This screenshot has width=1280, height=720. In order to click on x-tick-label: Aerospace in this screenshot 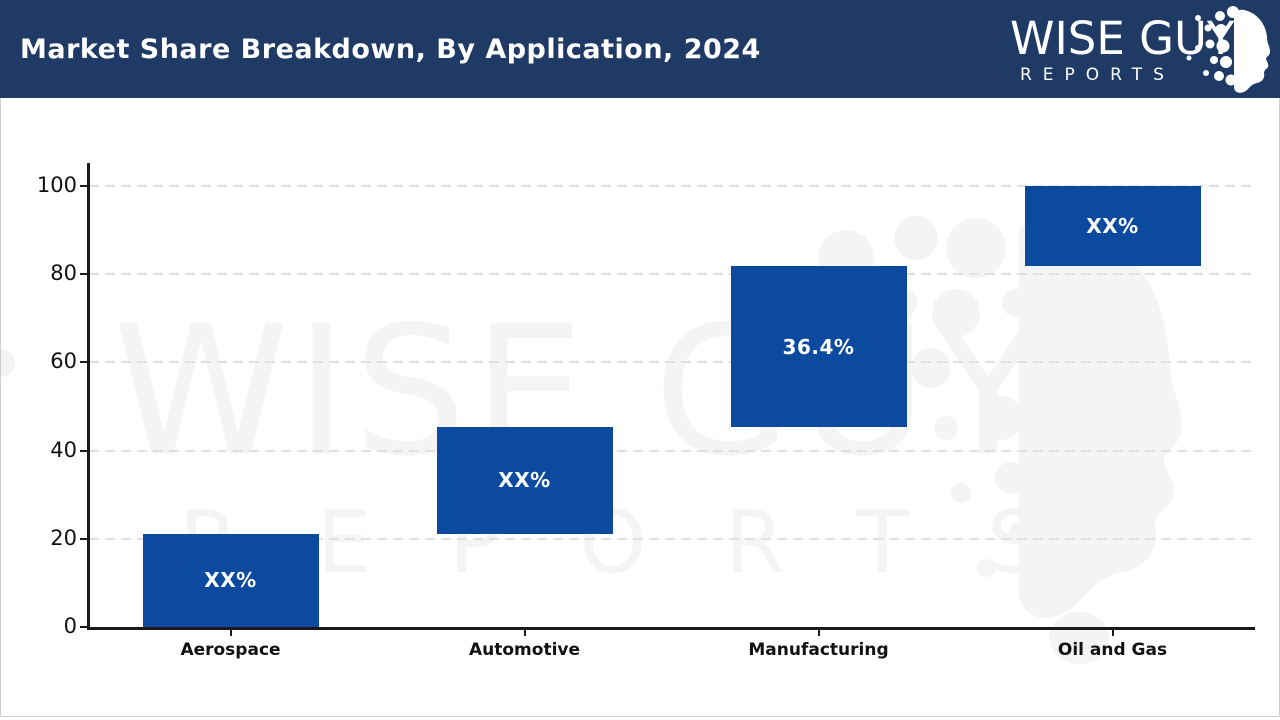, I will do `click(230, 650)`.